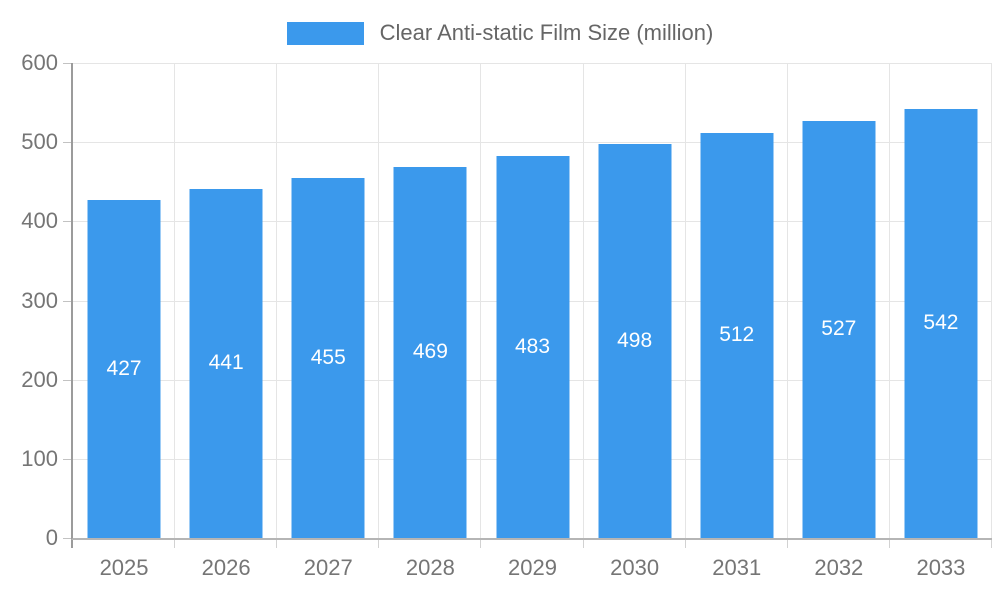  What do you see at coordinates (51, 537) in the screenshot?
I see `y-axis-label: 0` at bounding box center [51, 537].